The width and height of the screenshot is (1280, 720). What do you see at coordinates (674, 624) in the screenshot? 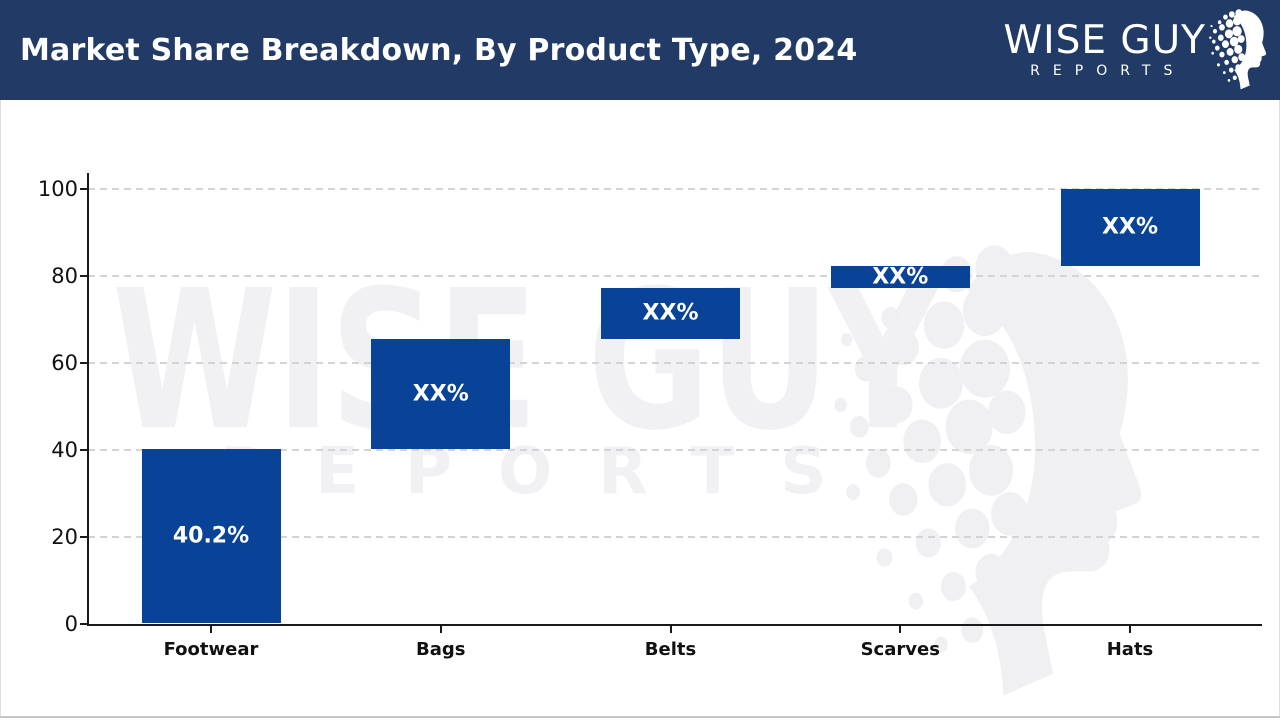
I see `x-axis-line` at bounding box center [674, 624].